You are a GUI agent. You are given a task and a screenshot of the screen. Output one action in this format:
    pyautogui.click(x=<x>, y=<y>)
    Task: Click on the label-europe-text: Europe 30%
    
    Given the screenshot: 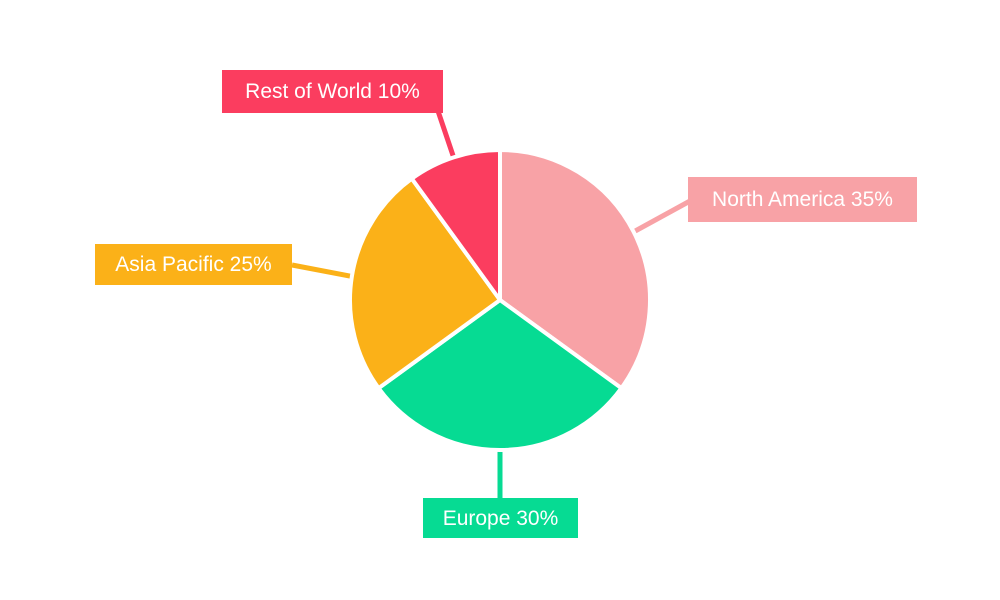 What is the action you would take?
    pyautogui.click(x=500, y=518)
    